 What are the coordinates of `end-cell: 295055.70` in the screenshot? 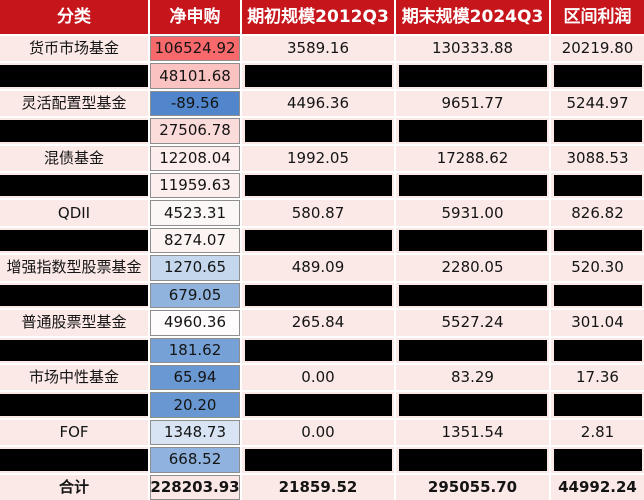 It's located at (472, 487).